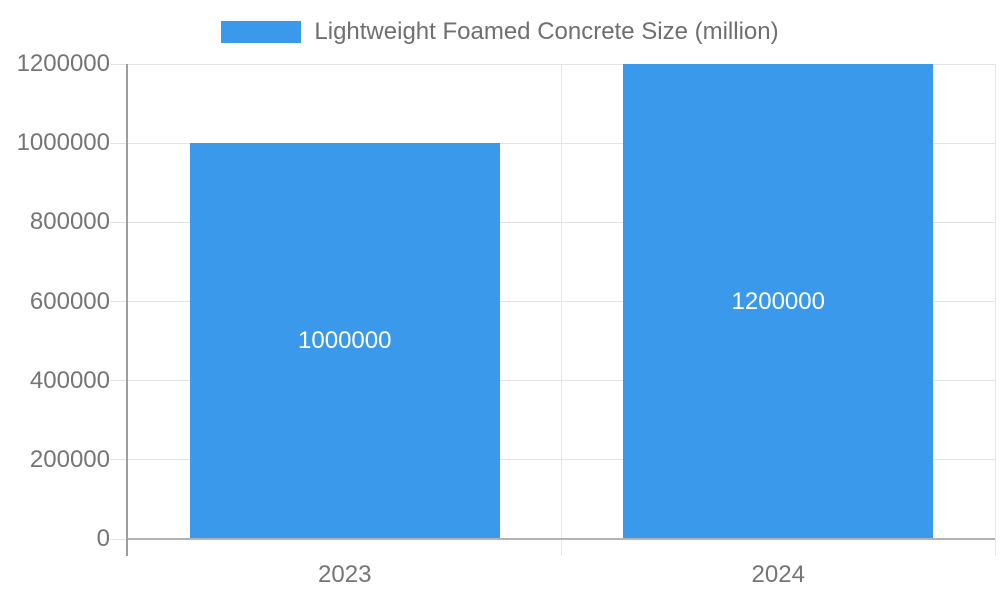  I want to click on x-axis-line, so click(561, 539).